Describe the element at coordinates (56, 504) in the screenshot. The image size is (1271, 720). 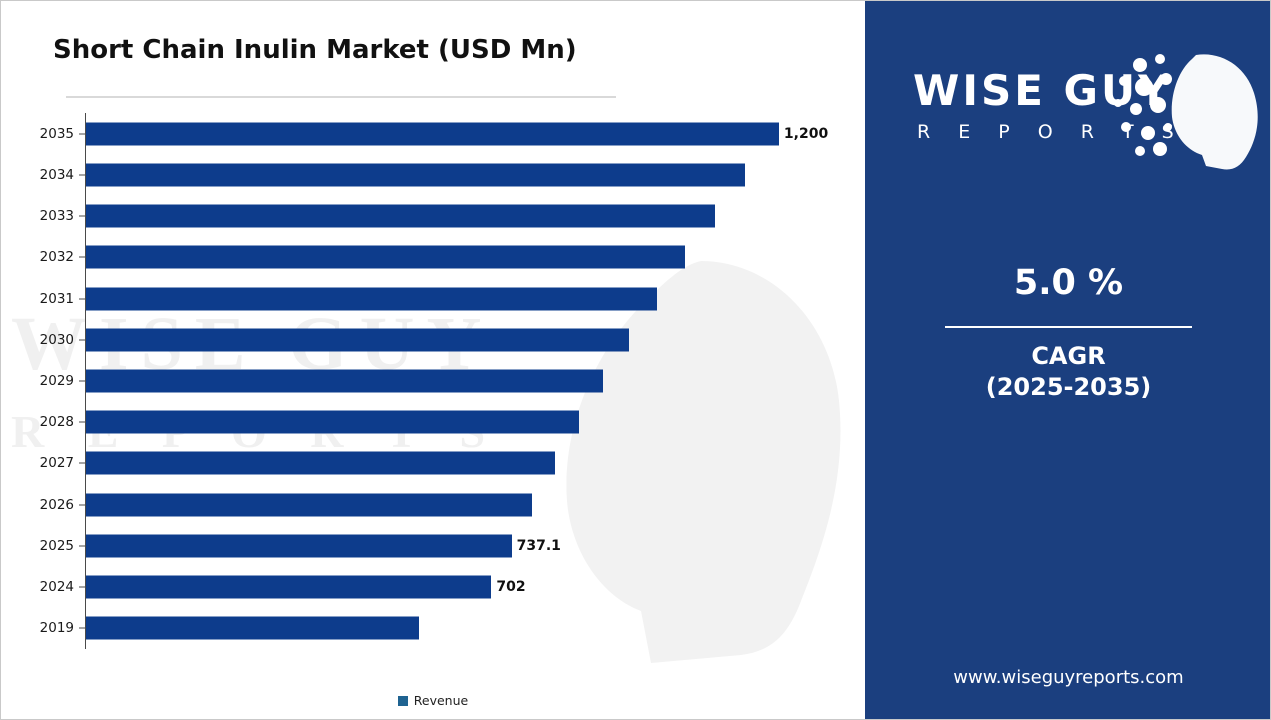
I see `y-axis-tick-label: 2026` at that location.